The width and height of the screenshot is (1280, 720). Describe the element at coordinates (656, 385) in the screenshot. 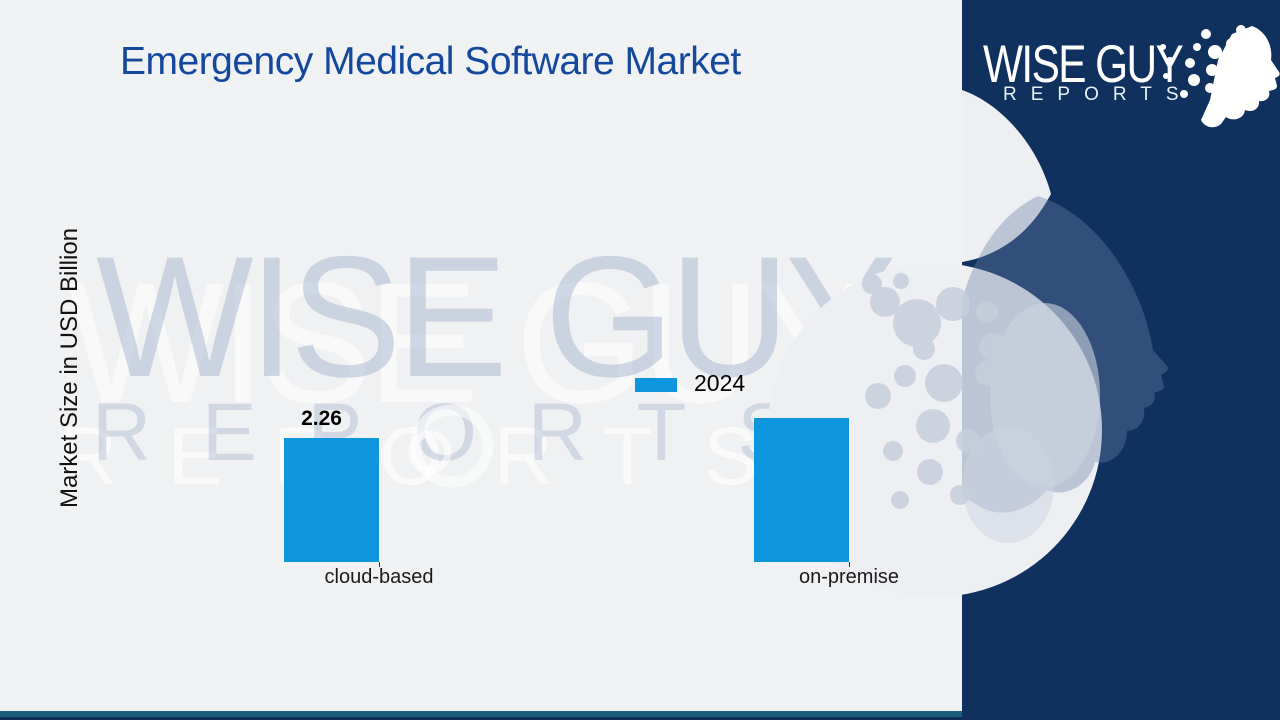

I see `legend-swatch` at that location.